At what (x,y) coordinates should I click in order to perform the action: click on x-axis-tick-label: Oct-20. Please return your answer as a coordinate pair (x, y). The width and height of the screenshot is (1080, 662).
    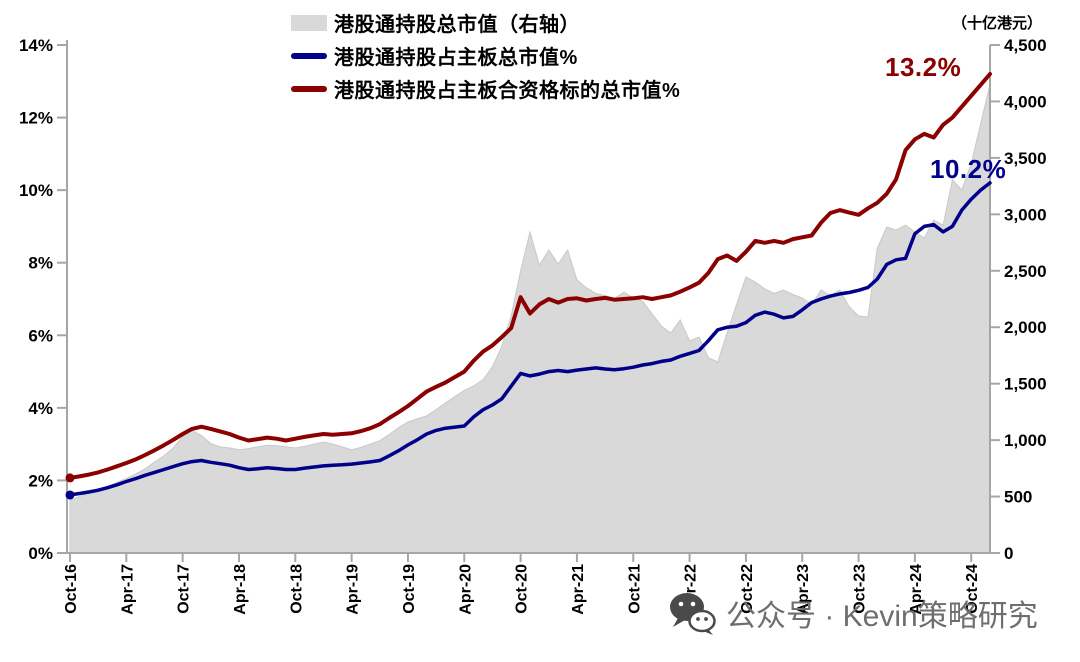
    Looking at the image, I should click on (522, 589).